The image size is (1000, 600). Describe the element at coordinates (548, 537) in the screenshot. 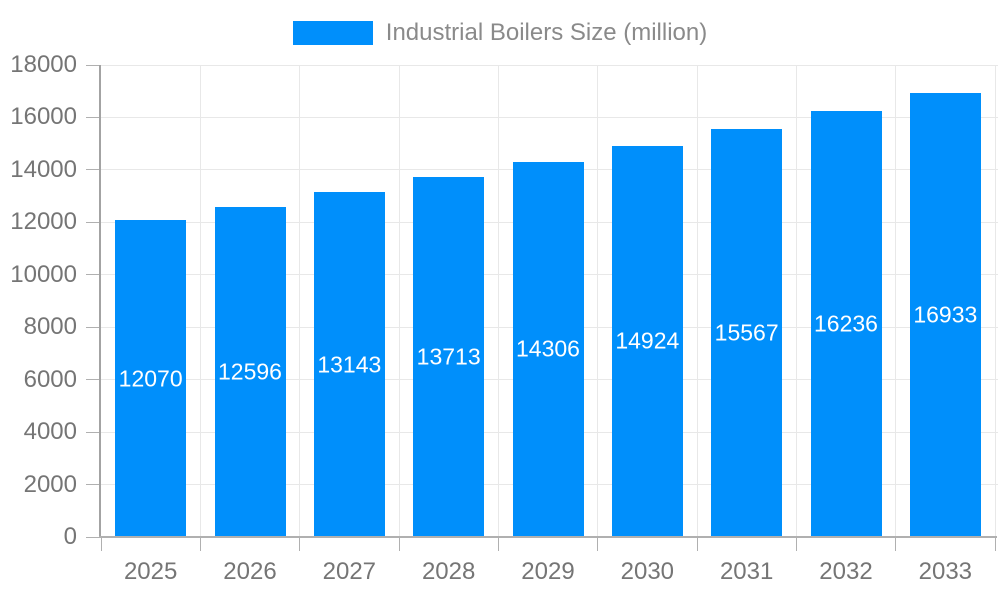

I see `x-axis-line` at that location.